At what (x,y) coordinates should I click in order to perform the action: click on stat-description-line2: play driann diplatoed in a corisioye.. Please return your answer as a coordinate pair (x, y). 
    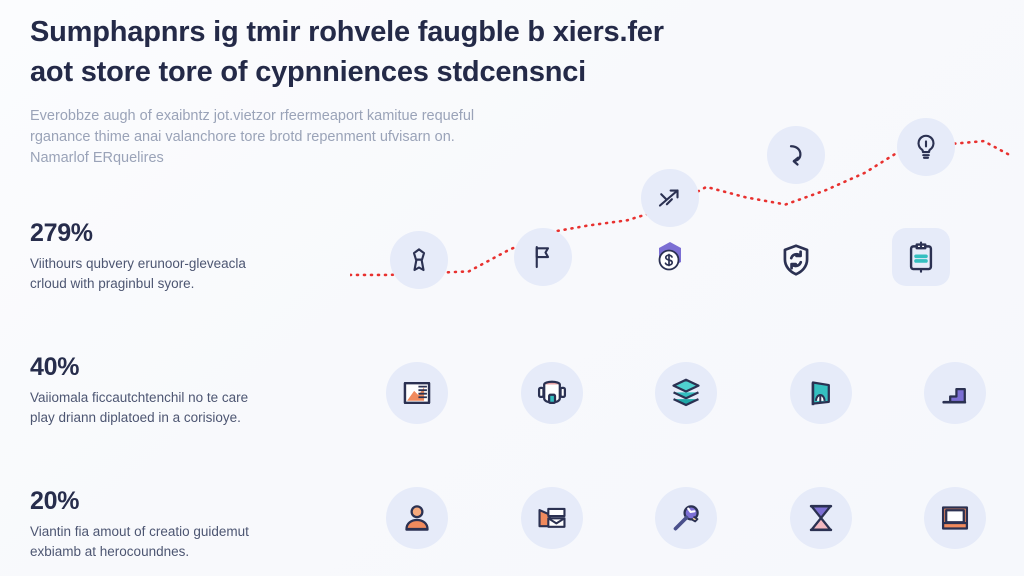
    Looking at the image, I should click on (135, 417).